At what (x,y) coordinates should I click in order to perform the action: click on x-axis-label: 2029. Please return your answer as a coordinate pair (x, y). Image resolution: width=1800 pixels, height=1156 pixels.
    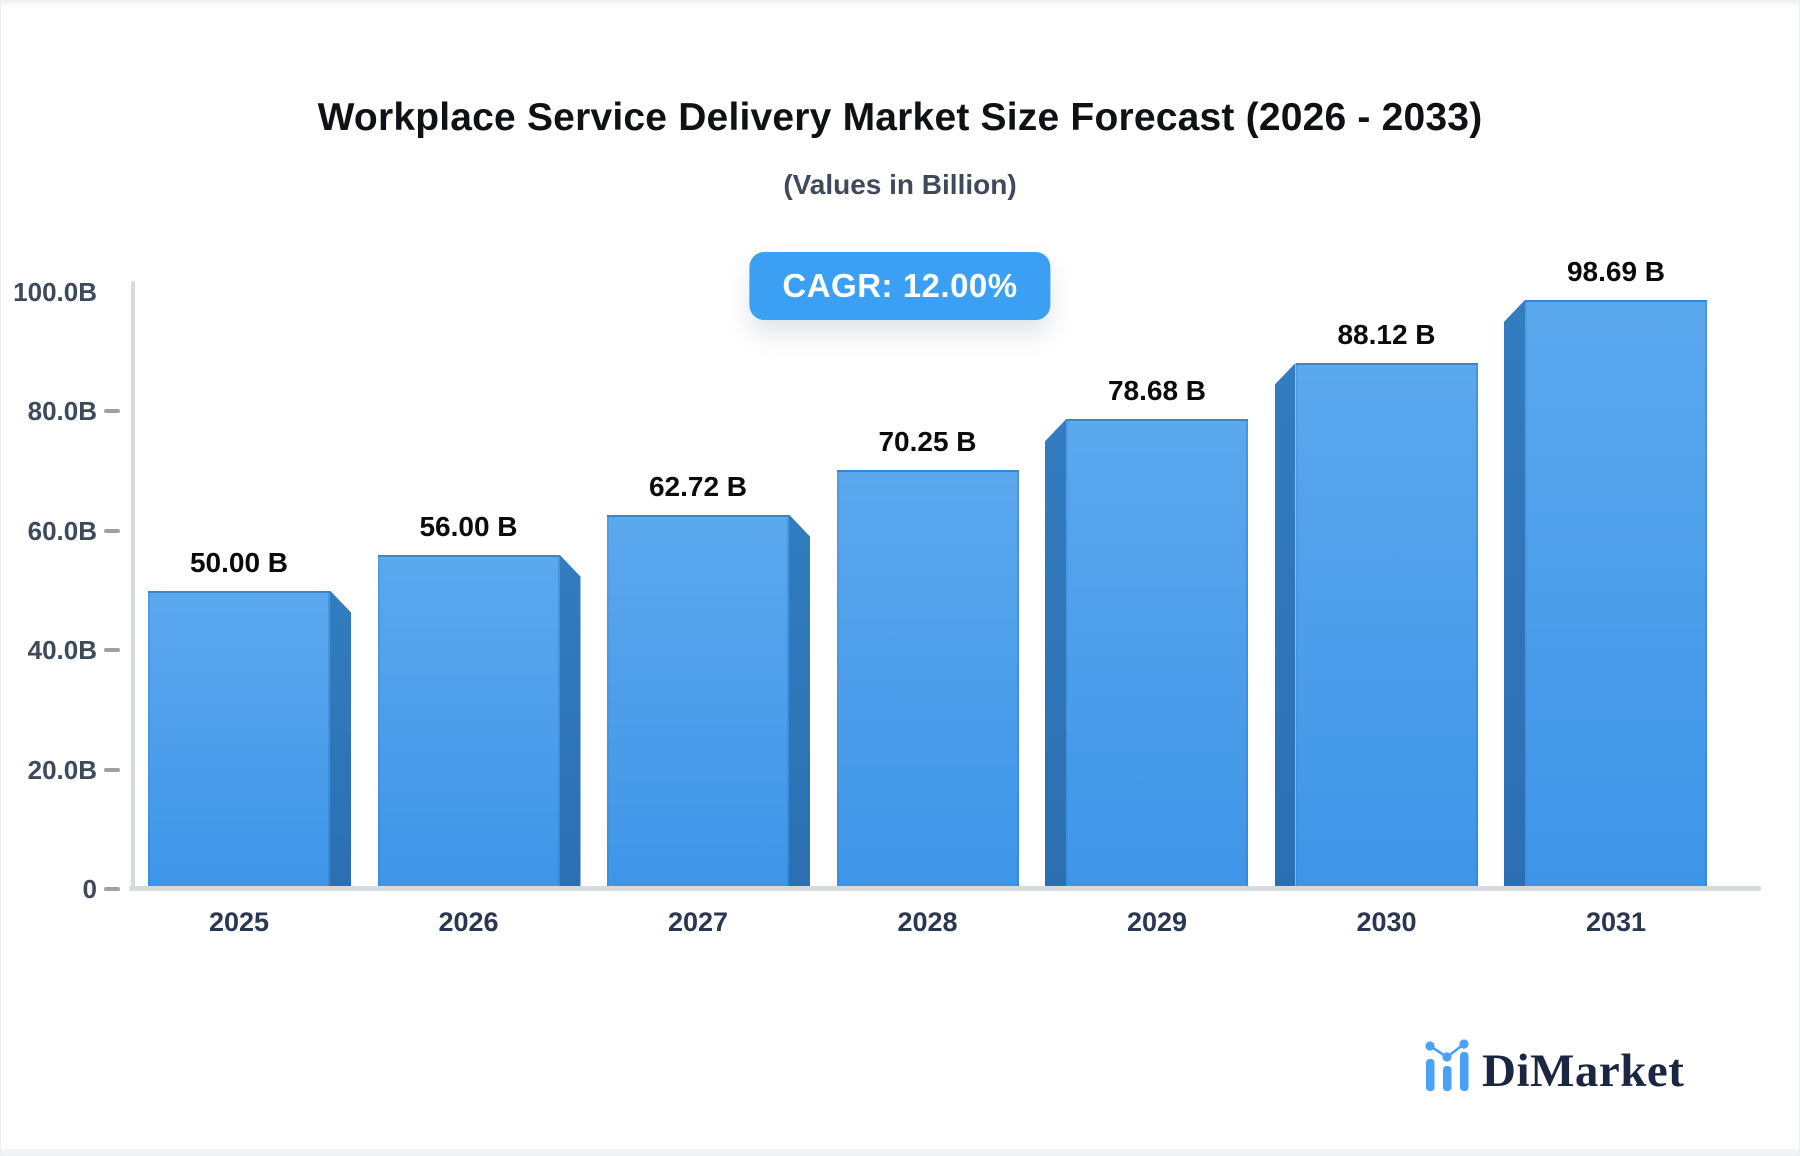
    Looking at the image, I should click on (1157, 922).